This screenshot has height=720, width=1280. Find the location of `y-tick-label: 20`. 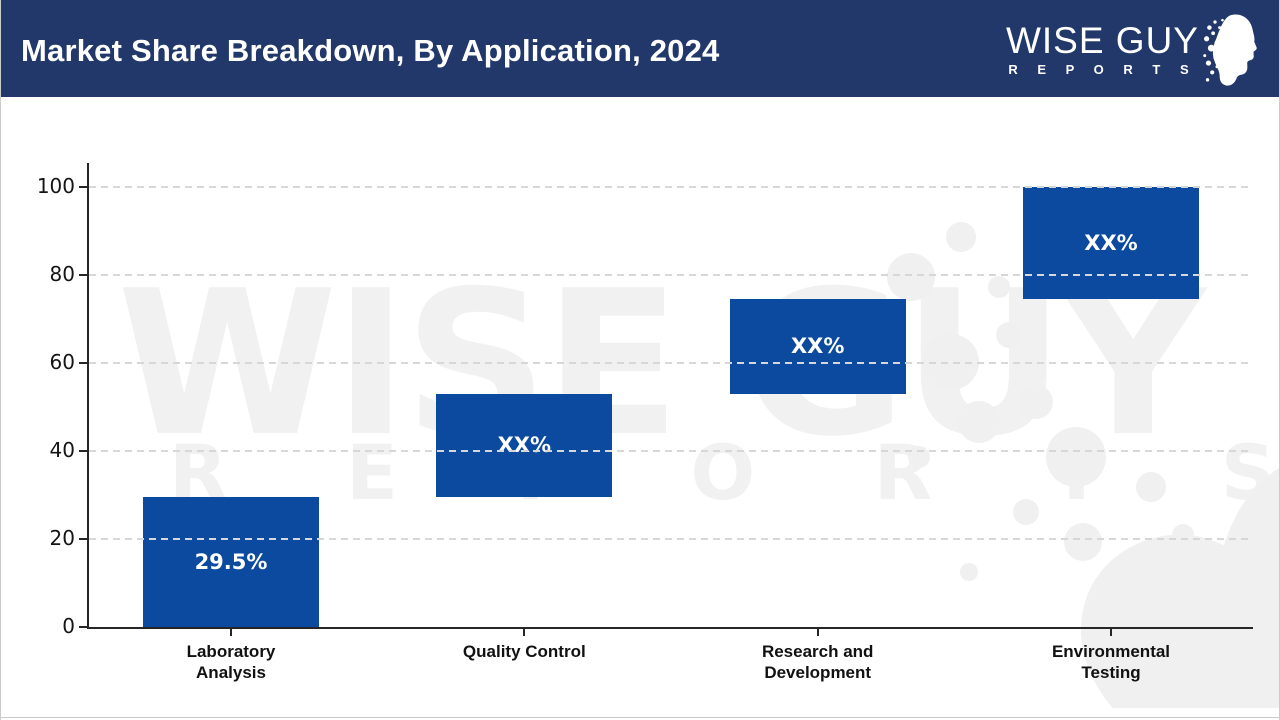

y-tick-label: 20 is located at coordinates (62, 538).